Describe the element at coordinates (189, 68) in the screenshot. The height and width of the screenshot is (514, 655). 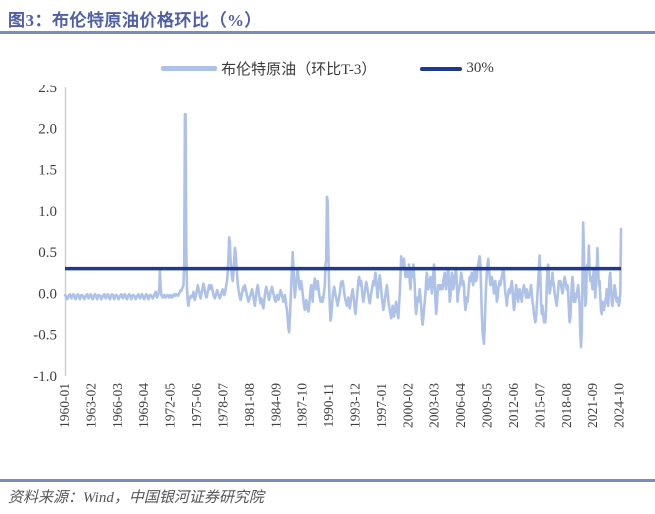
I see `series-line-swatch` at that location.